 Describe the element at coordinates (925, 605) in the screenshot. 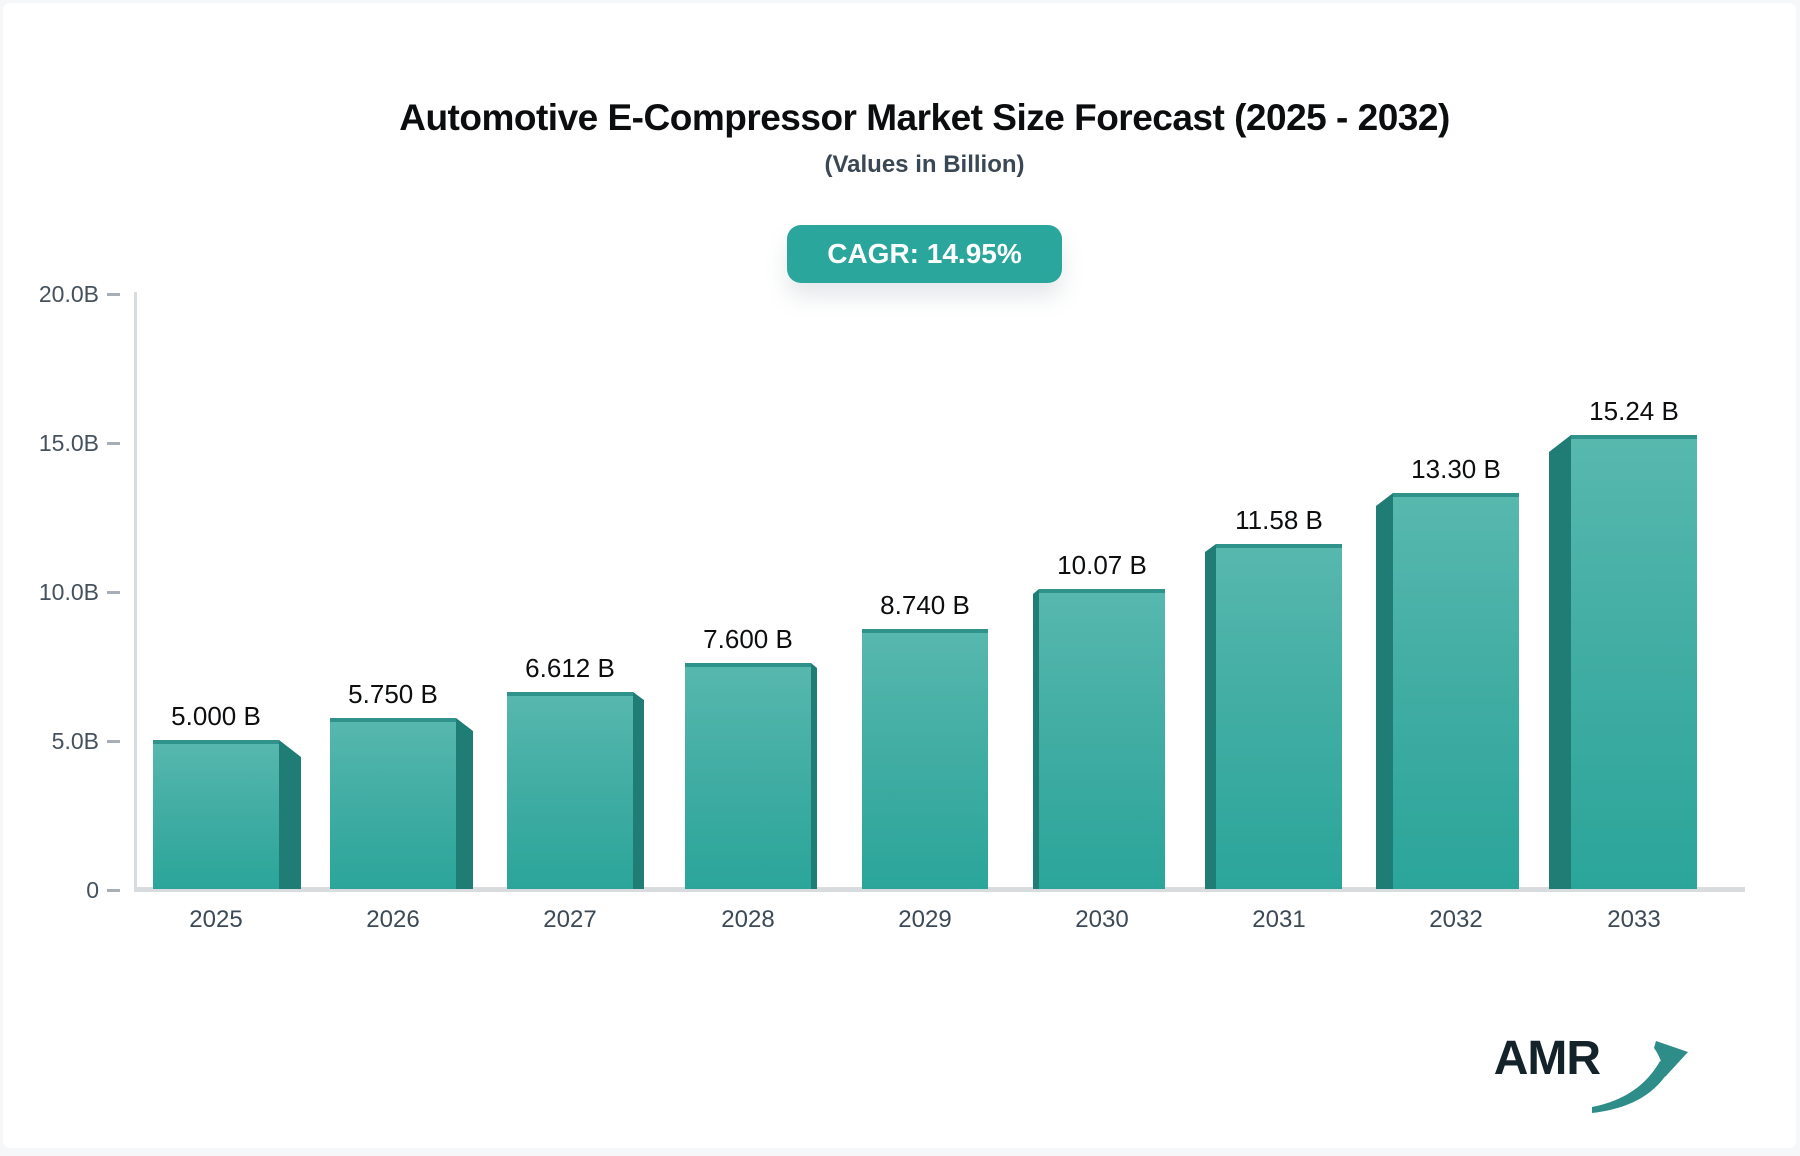

I see `bar-value-label: 8.740 B` at that location.